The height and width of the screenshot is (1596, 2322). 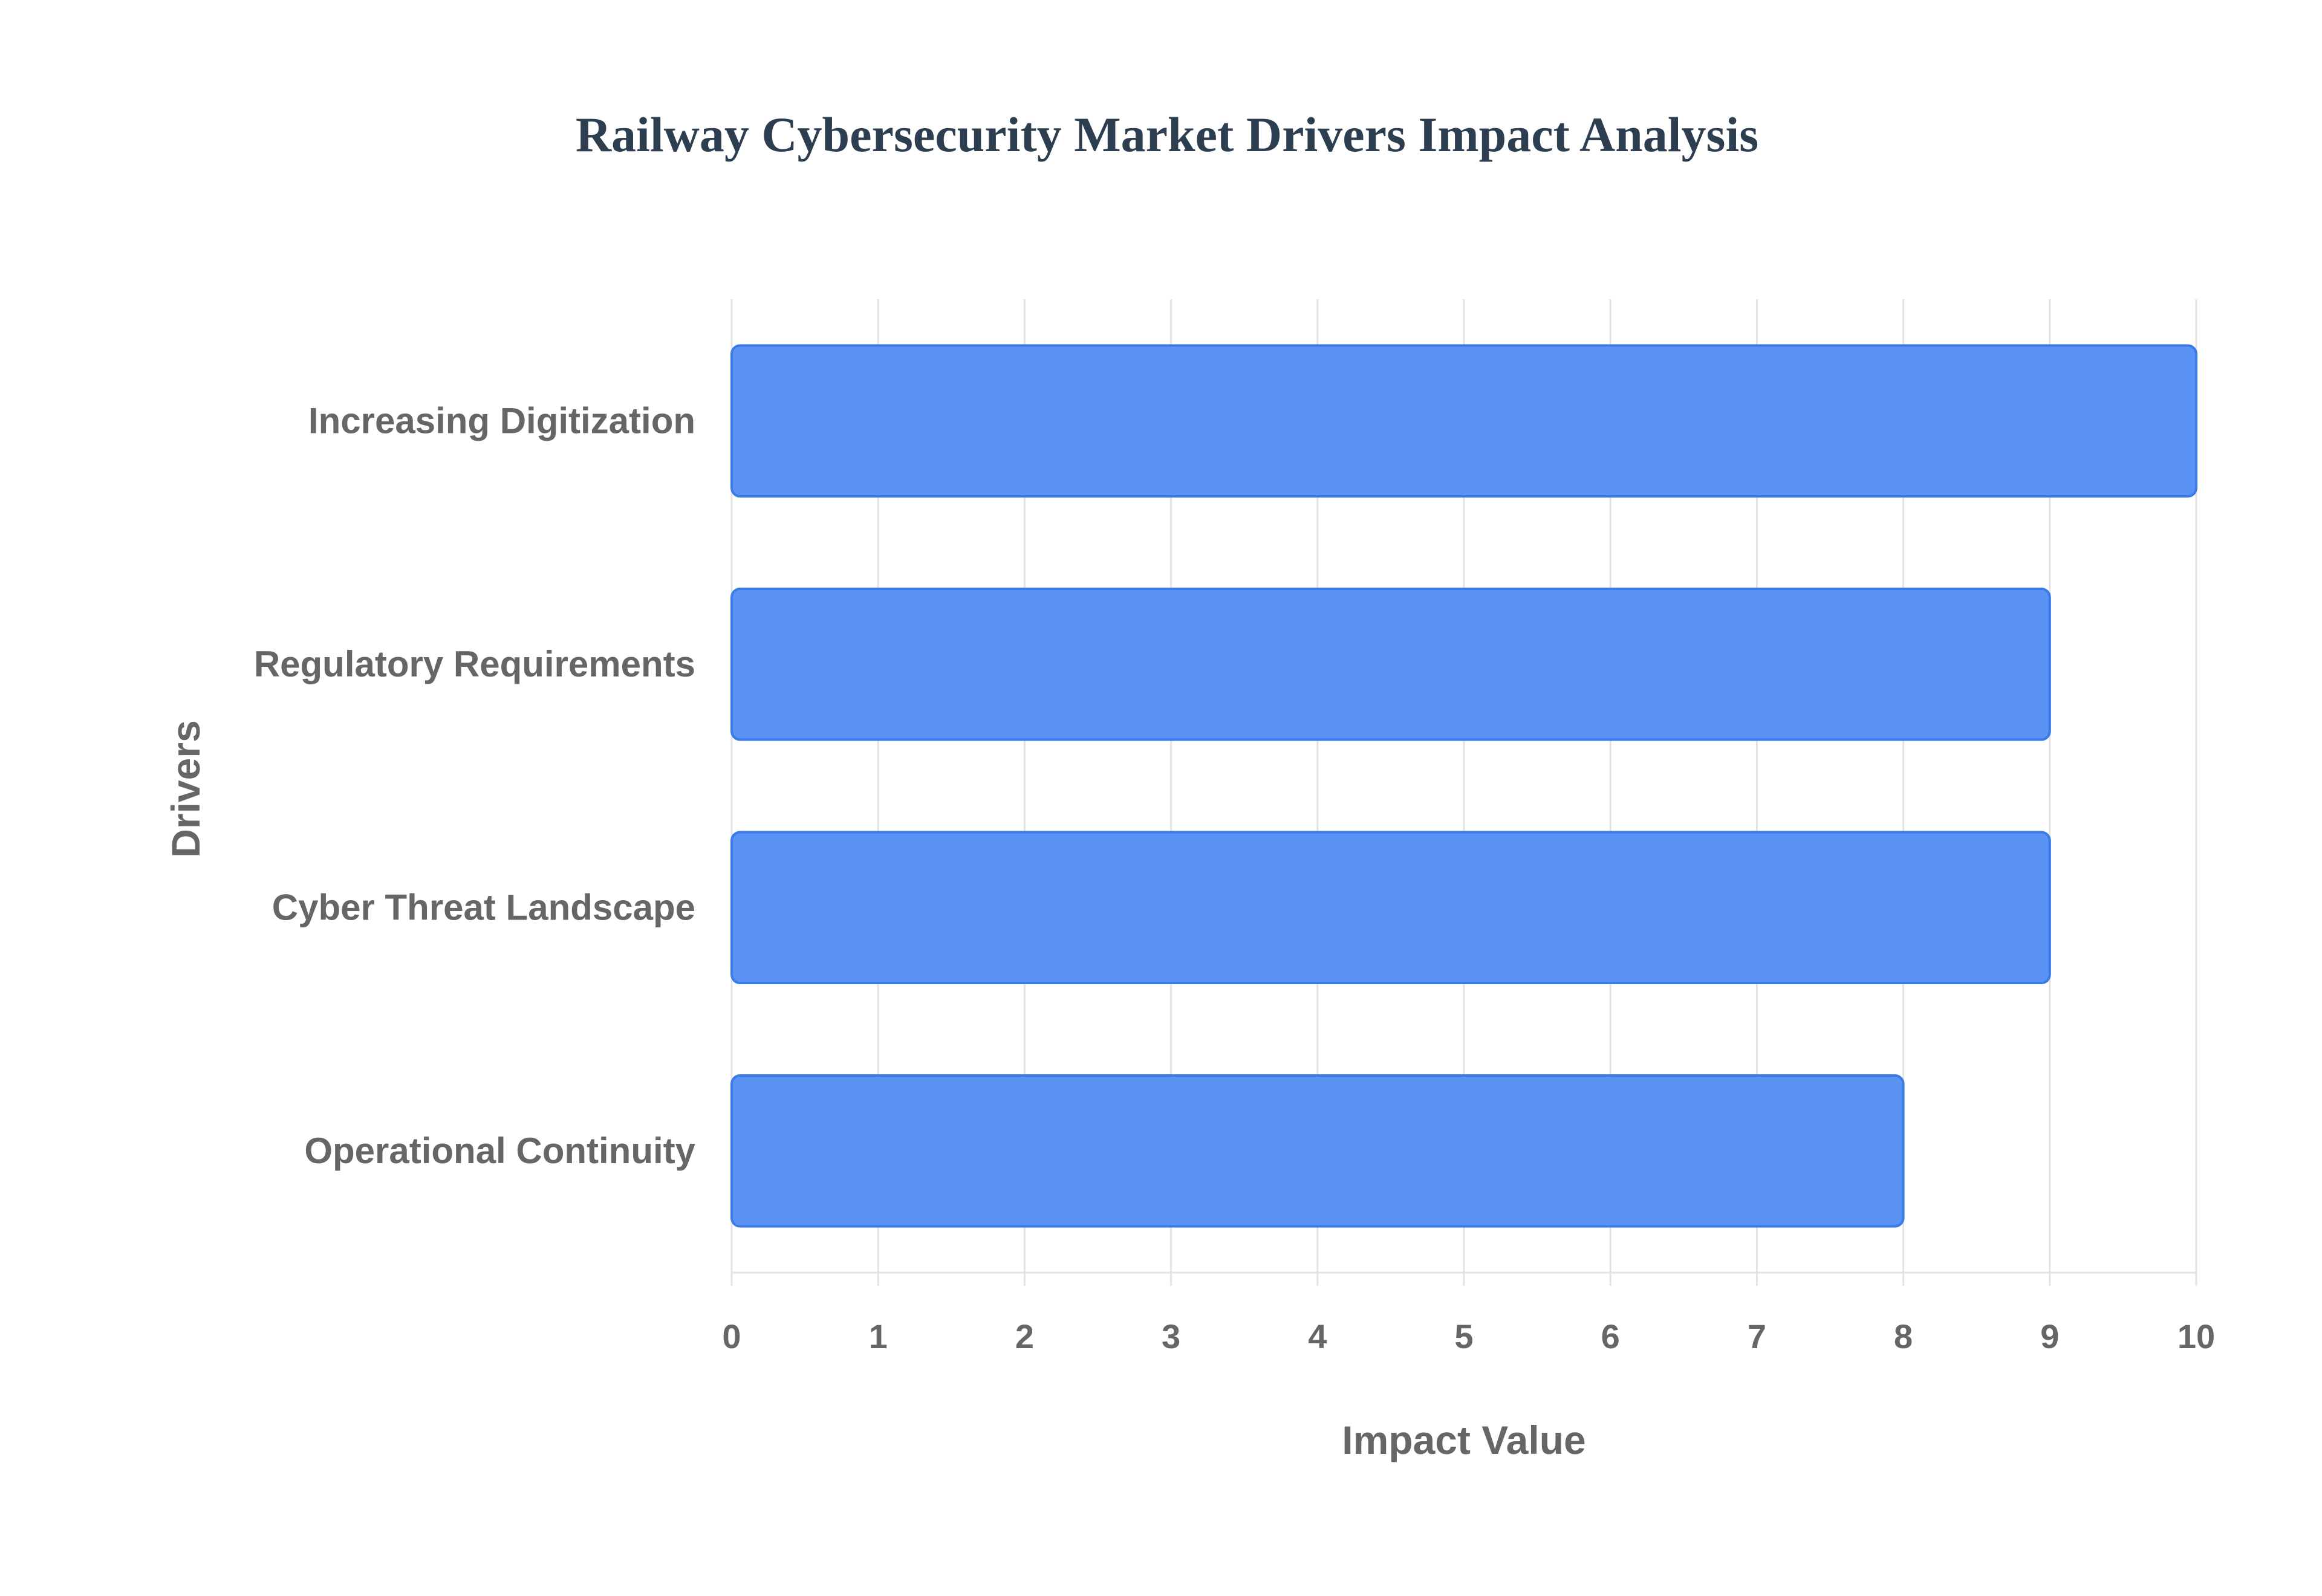 I want to click on x-tick-label-1: 1, so click(x=878, y=1336).